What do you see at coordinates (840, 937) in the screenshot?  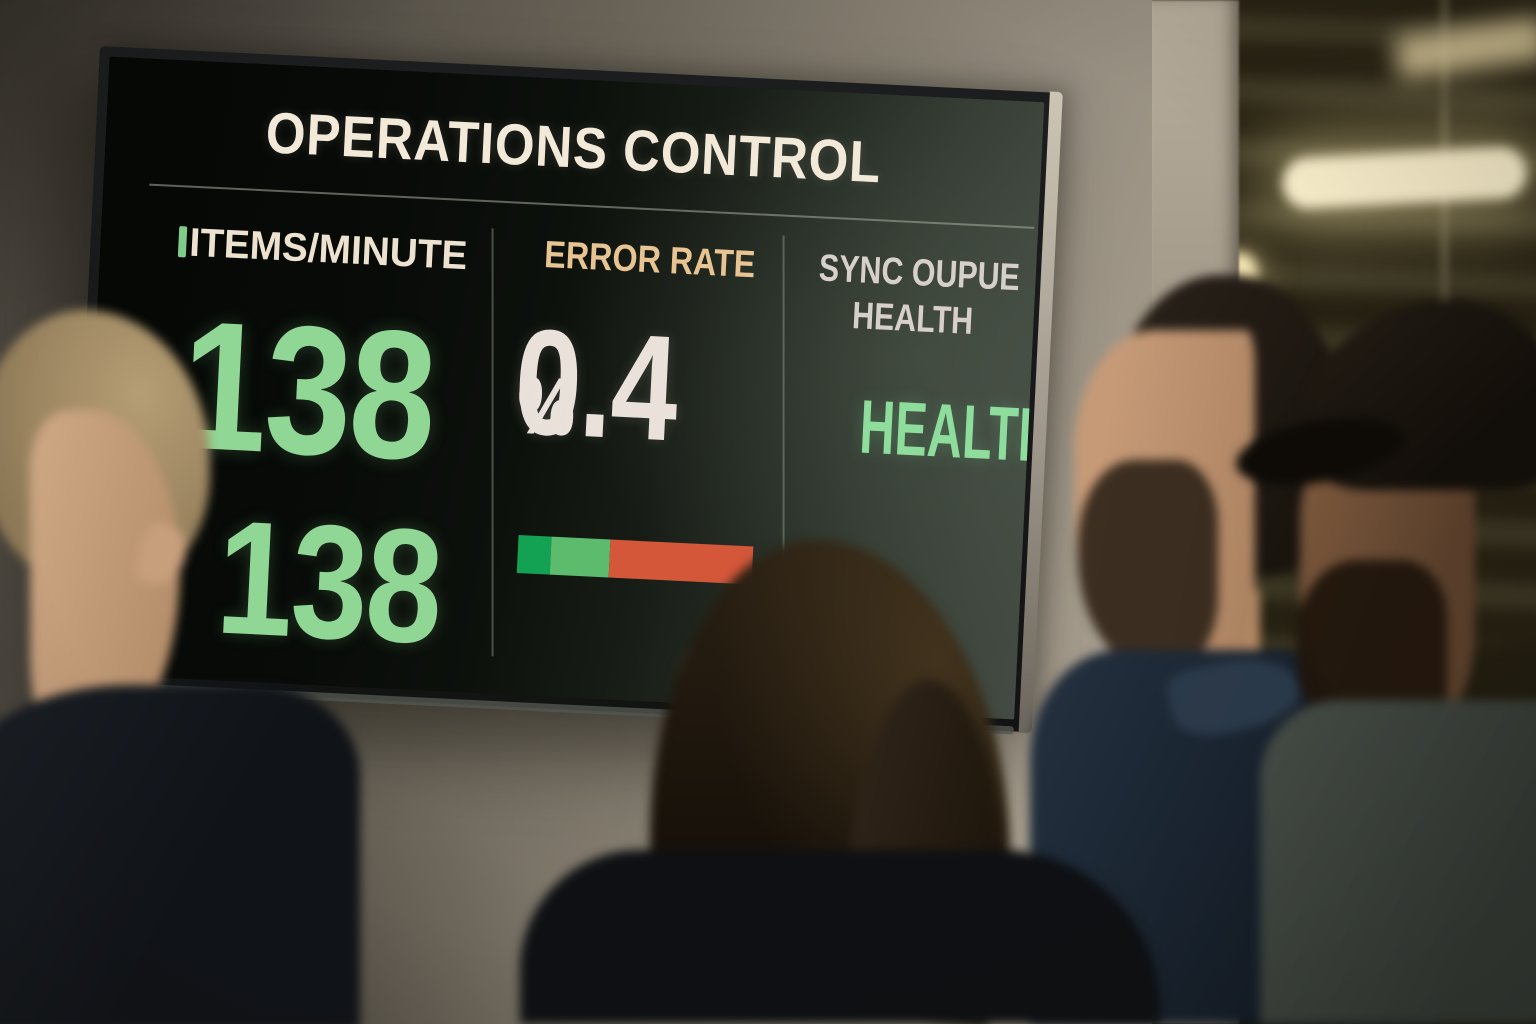 I see `person-woman-shoulders` at bounding box center [840, 937].